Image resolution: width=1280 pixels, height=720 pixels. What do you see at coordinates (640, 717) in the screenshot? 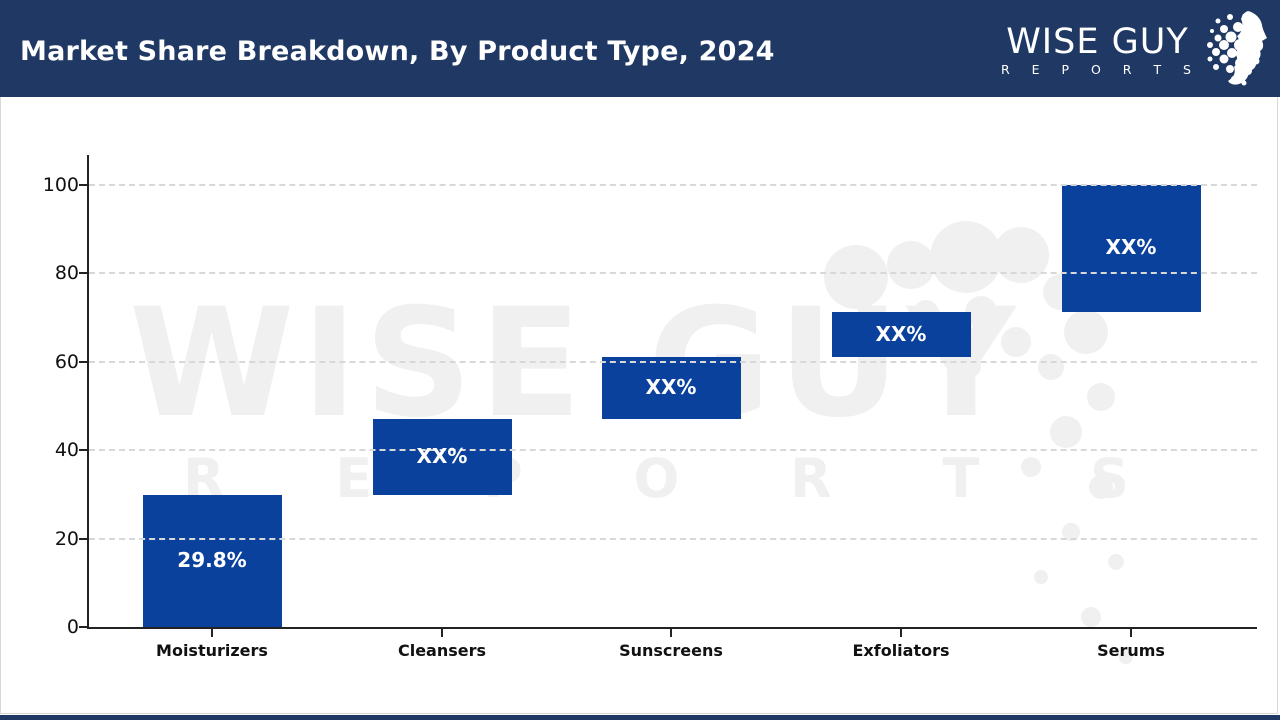
I see `footer-bar` at bounding box center [640, 717].